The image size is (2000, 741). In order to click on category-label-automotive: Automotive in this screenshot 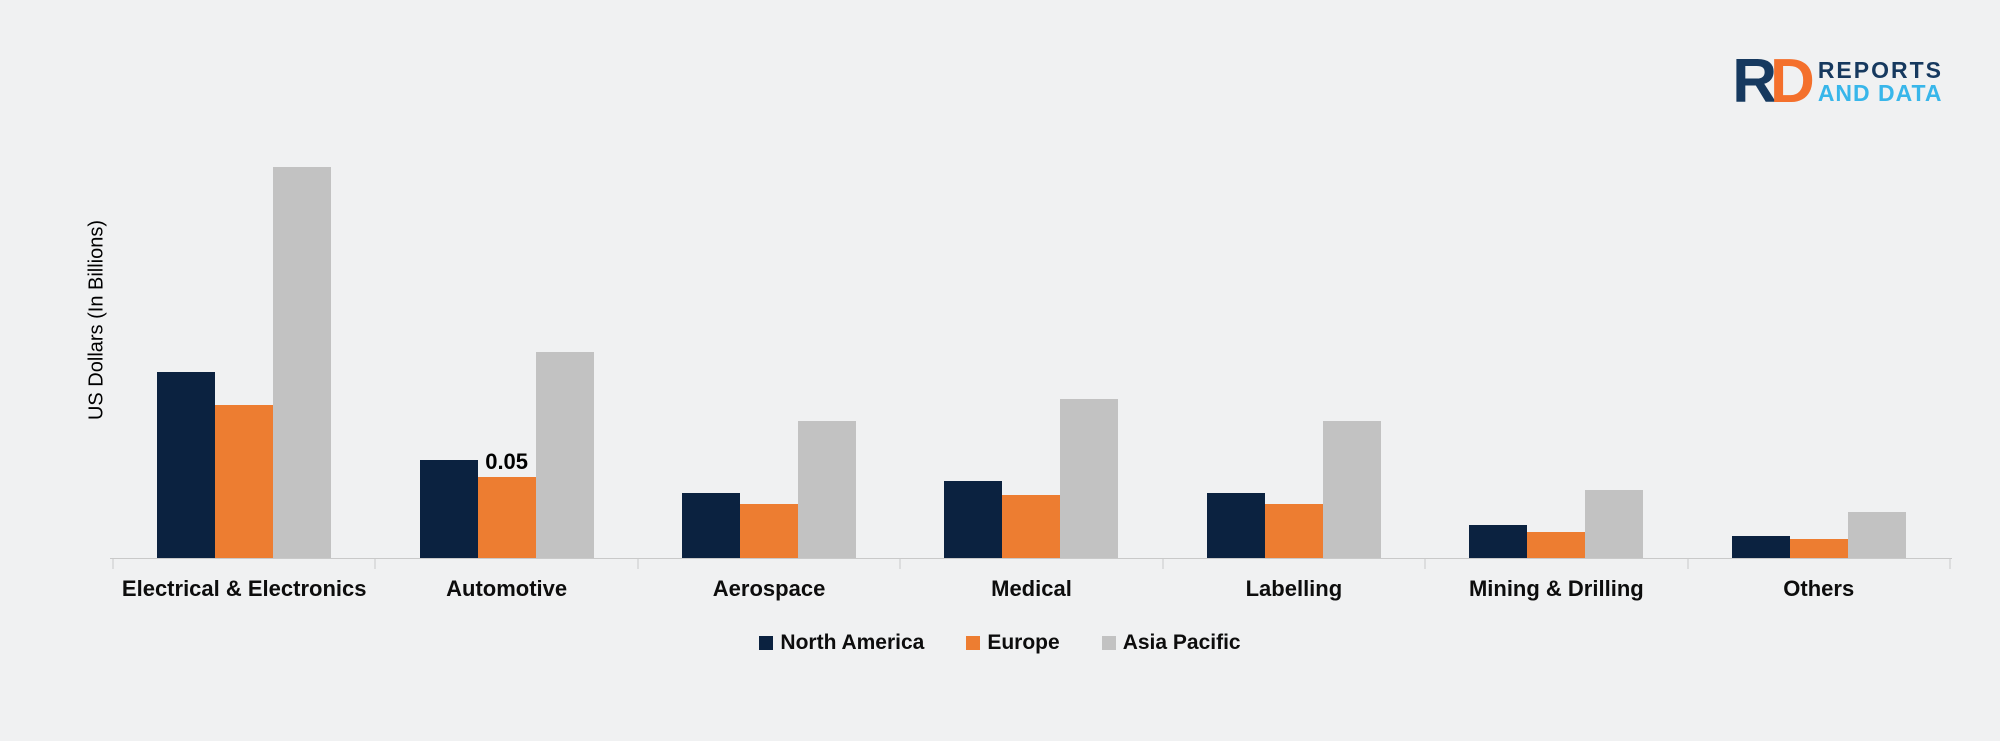, I will do `click(507, 588)`.